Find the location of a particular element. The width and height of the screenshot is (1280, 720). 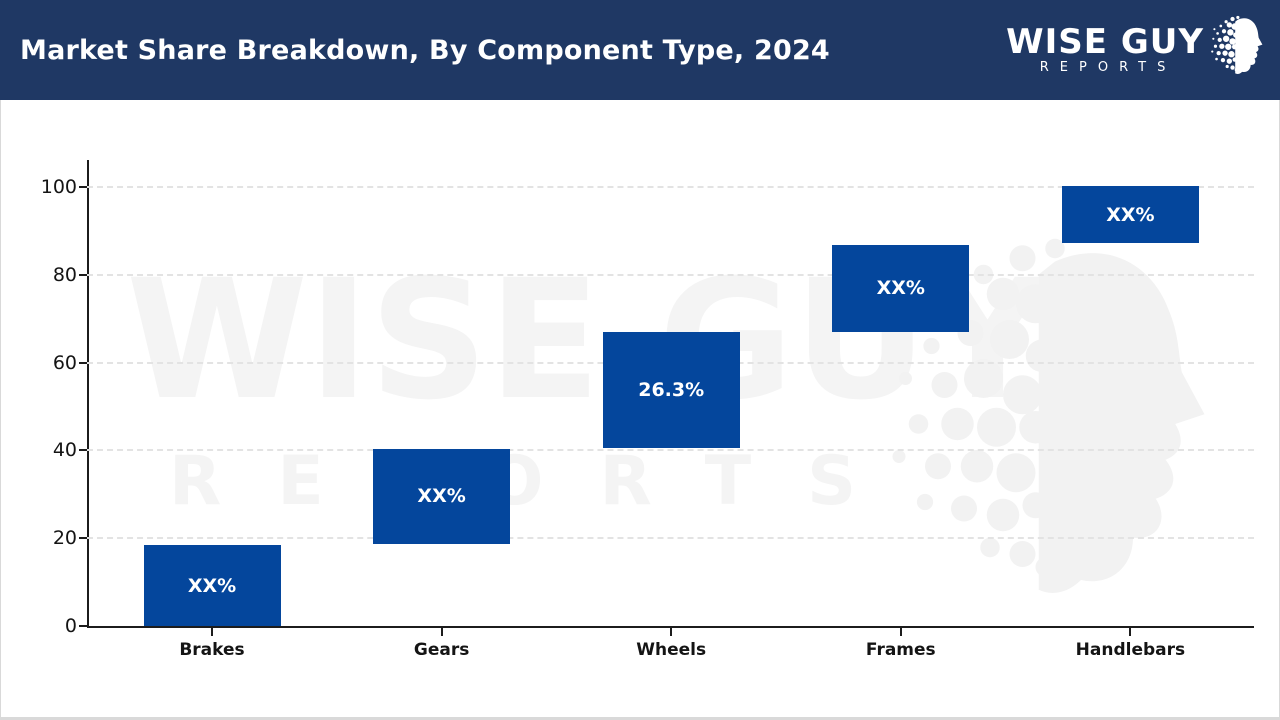

y-tick-label-100: 100 is located at coordinates (58, 187).